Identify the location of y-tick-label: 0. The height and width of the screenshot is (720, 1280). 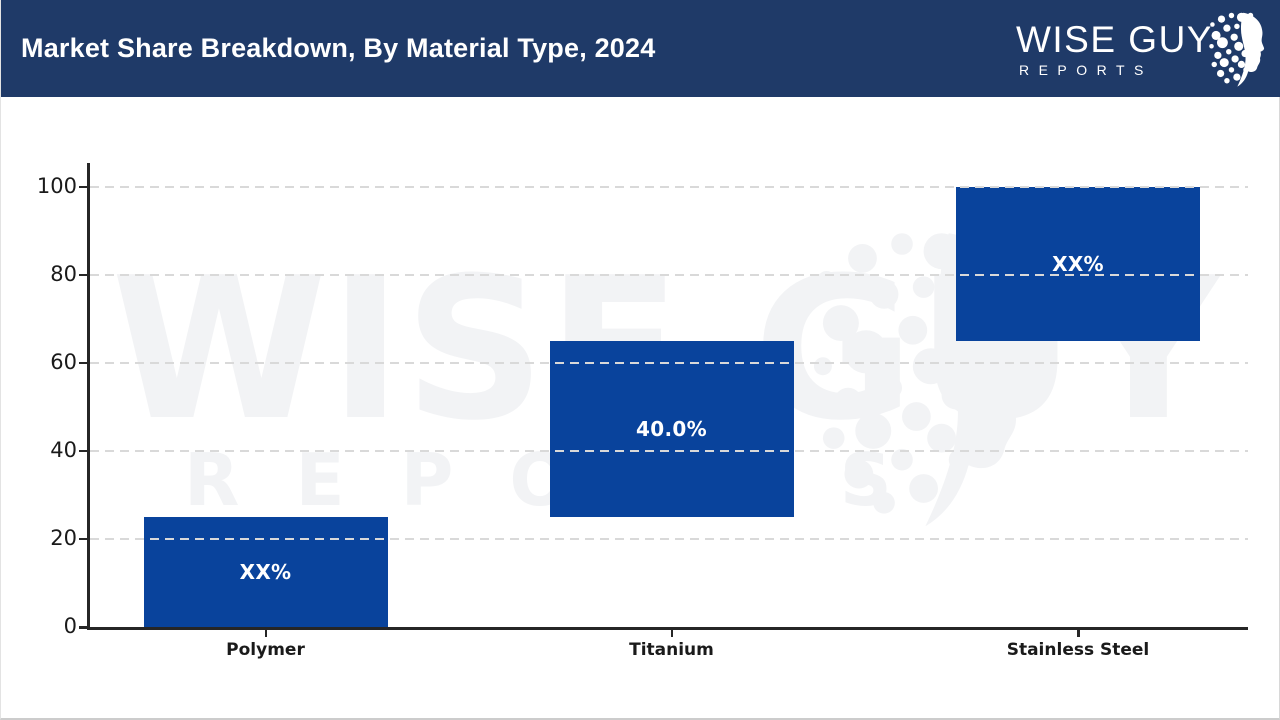
(70, 626).